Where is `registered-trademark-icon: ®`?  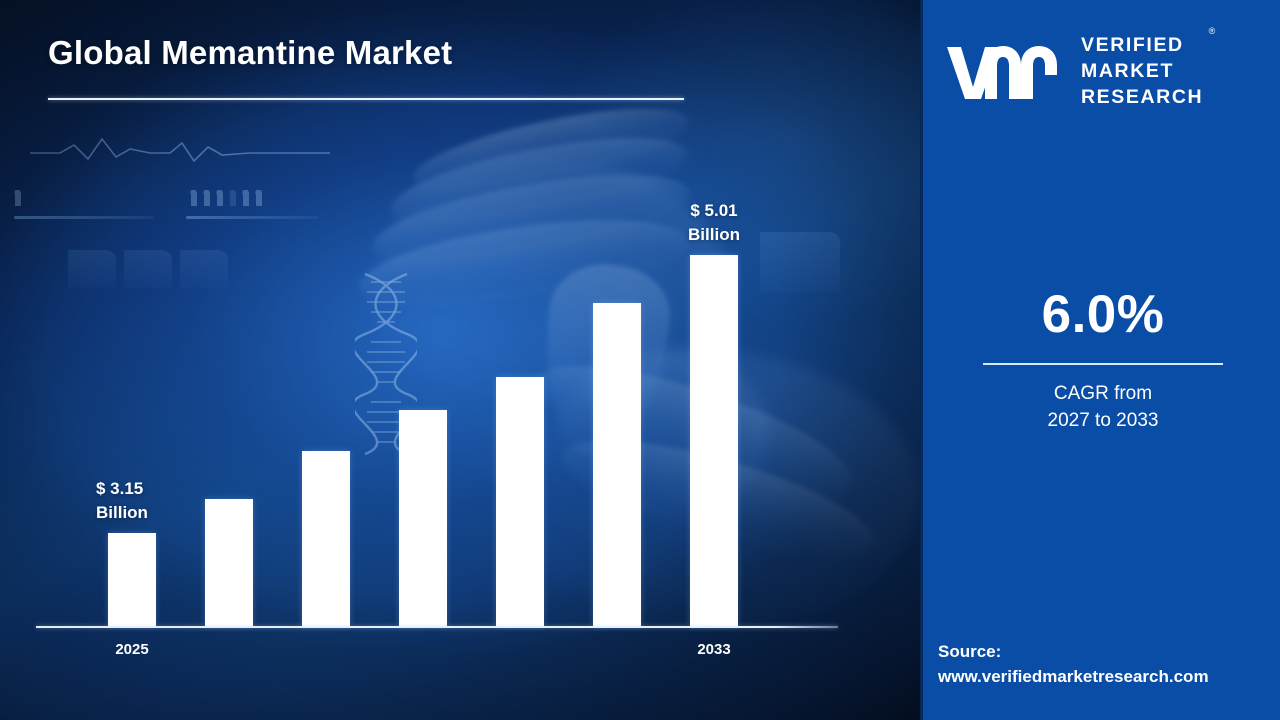
registered-trademark-icon: ® is located at coordinates (1212, 31).